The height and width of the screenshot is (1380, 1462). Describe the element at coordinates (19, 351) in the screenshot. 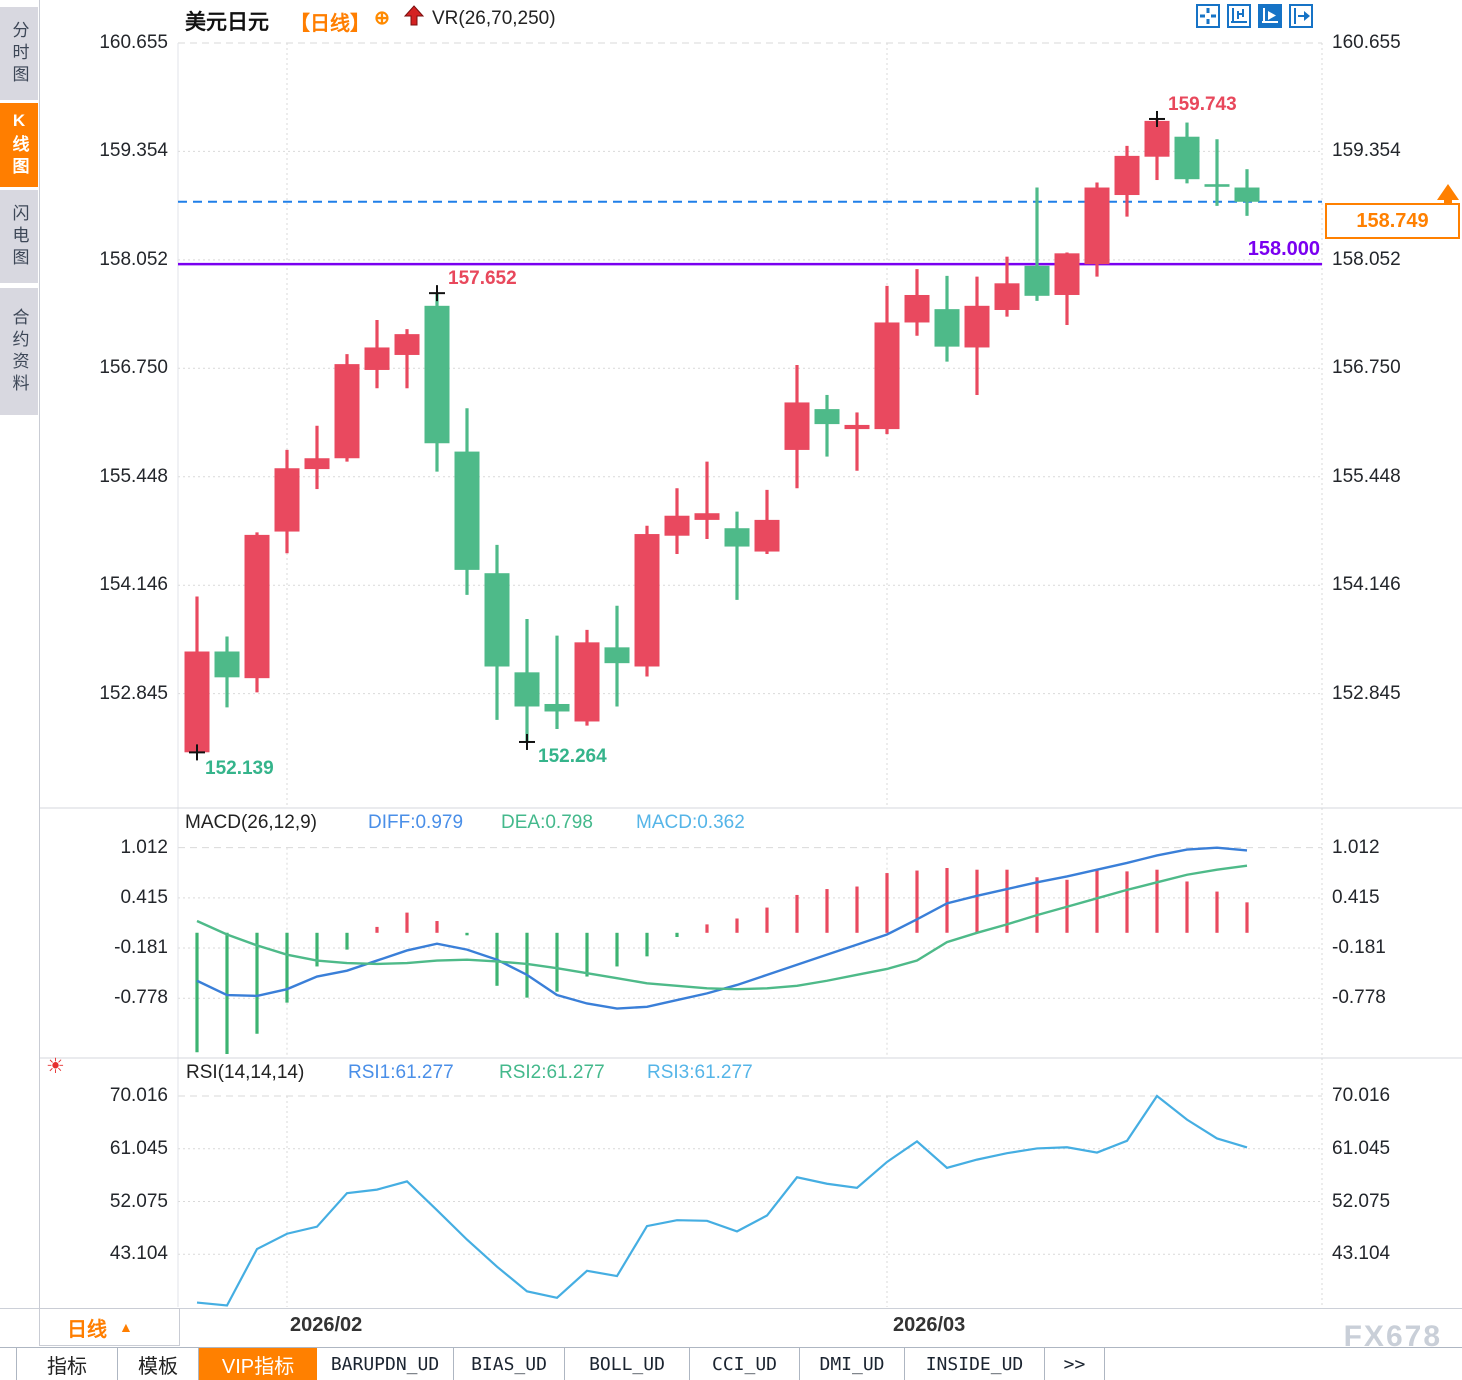

I see `sidebar-tab-4: 合约资料` at that location.